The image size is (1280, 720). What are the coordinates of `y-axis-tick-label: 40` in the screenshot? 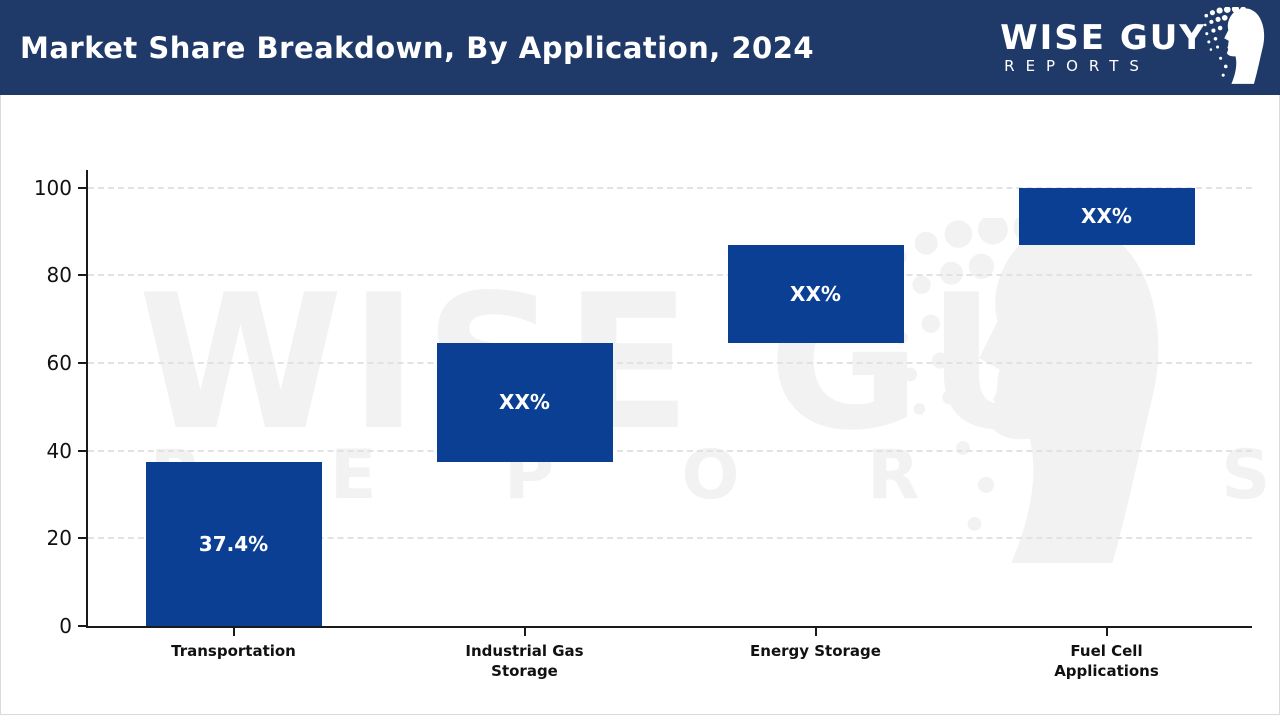 It's located at (59, 450).